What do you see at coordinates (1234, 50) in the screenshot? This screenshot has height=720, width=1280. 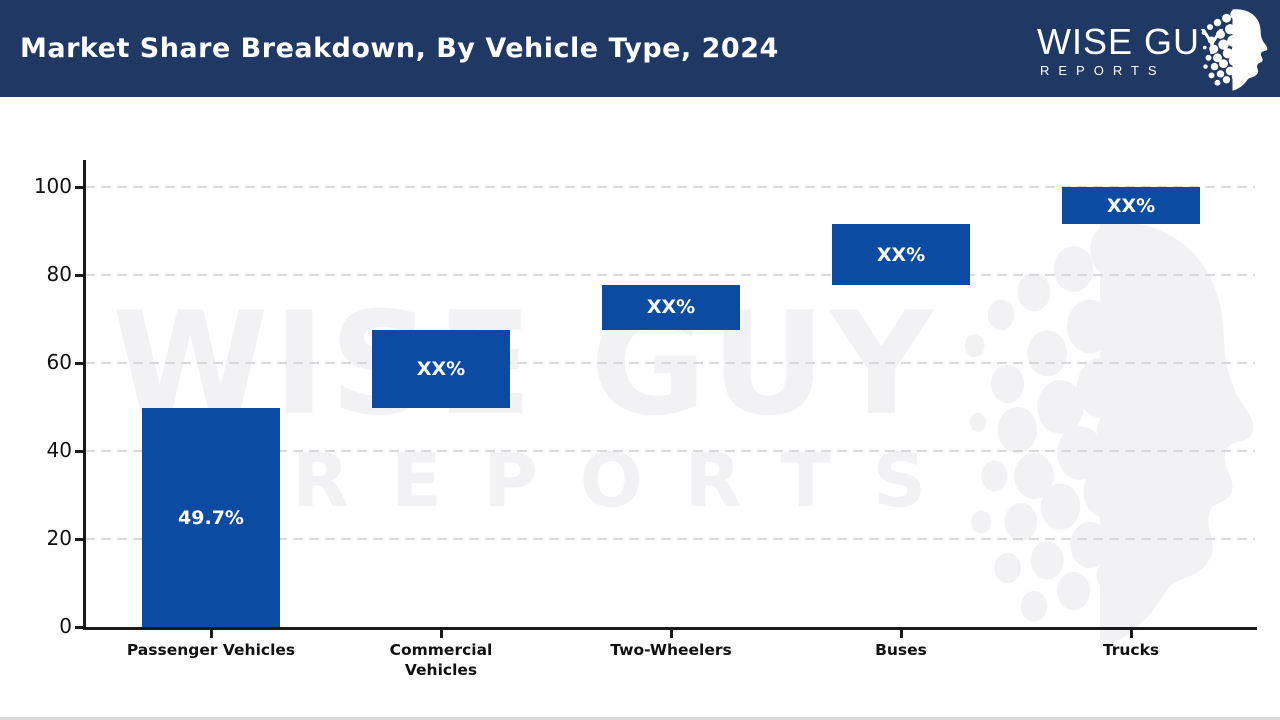 I see `logo-face-icon` at bounding box center [1234, 50].